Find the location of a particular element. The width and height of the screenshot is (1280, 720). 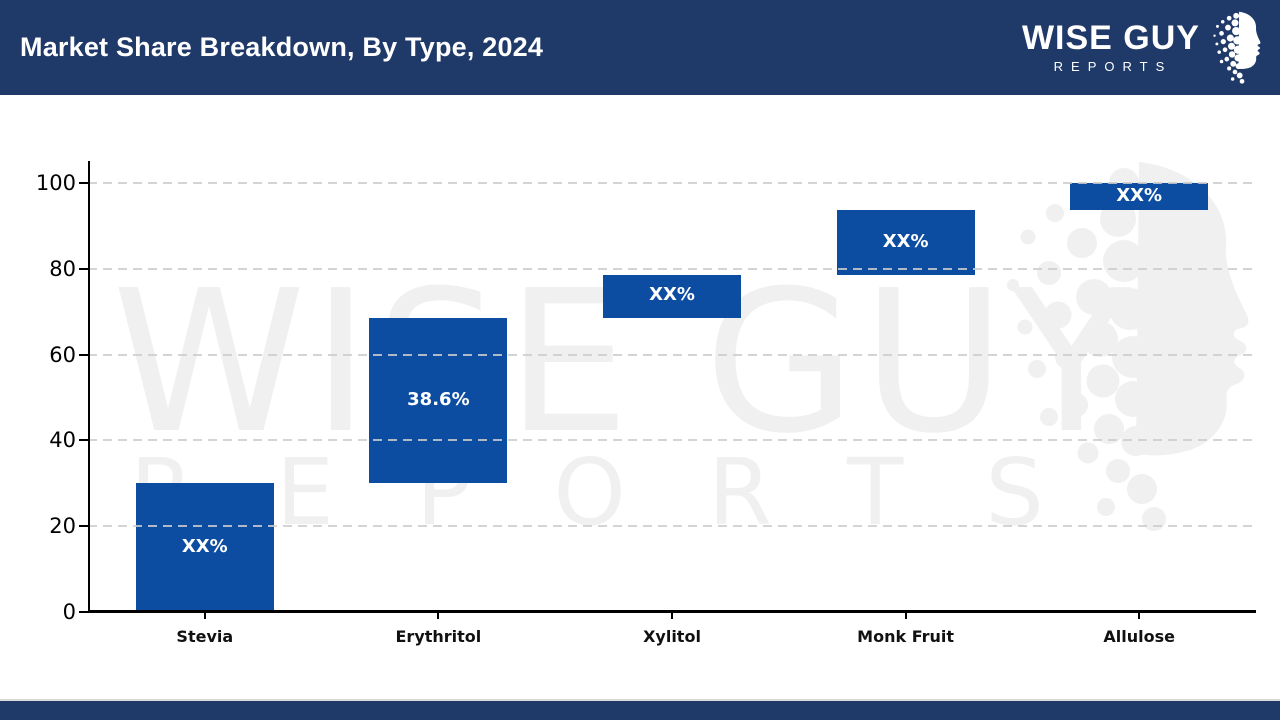

logo-wordmark: WISE GUY is located at coordinates (1110, 38).